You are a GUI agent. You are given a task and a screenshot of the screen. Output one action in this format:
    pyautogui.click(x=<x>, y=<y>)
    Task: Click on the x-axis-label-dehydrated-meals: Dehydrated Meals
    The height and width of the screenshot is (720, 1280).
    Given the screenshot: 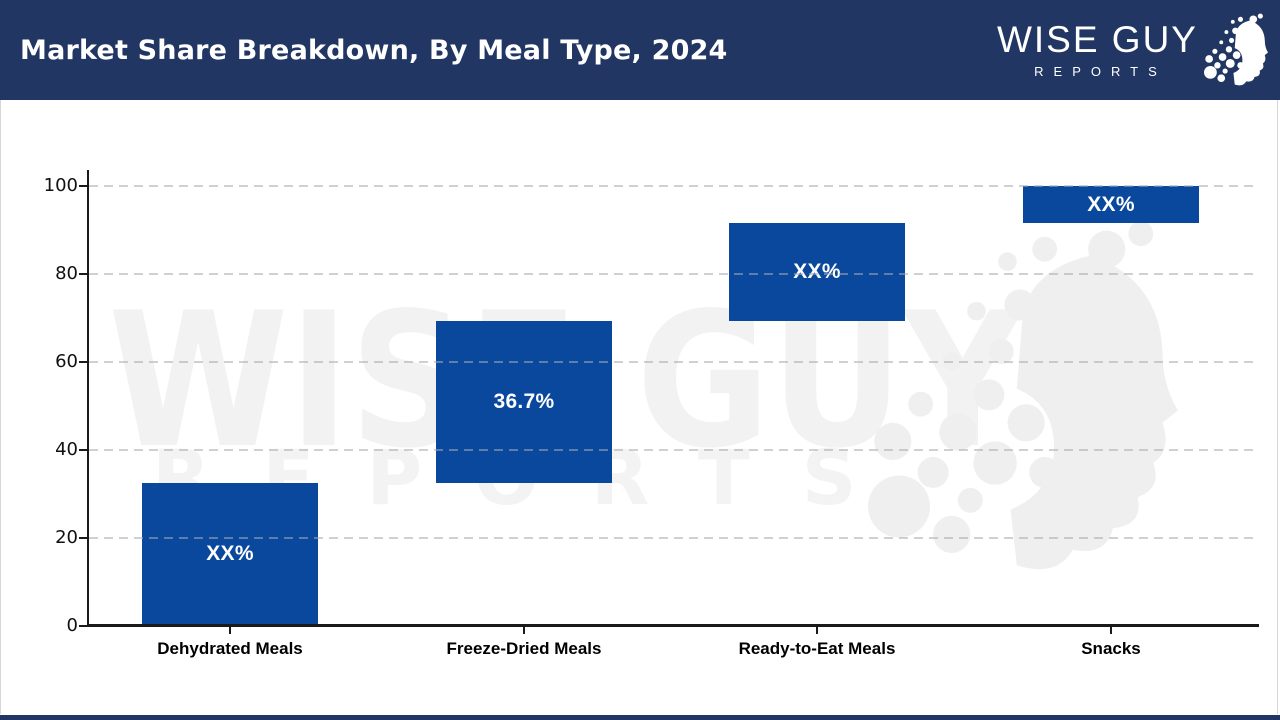 What is the action you would take?
    pyautogui.click(x=230, y=648)
    